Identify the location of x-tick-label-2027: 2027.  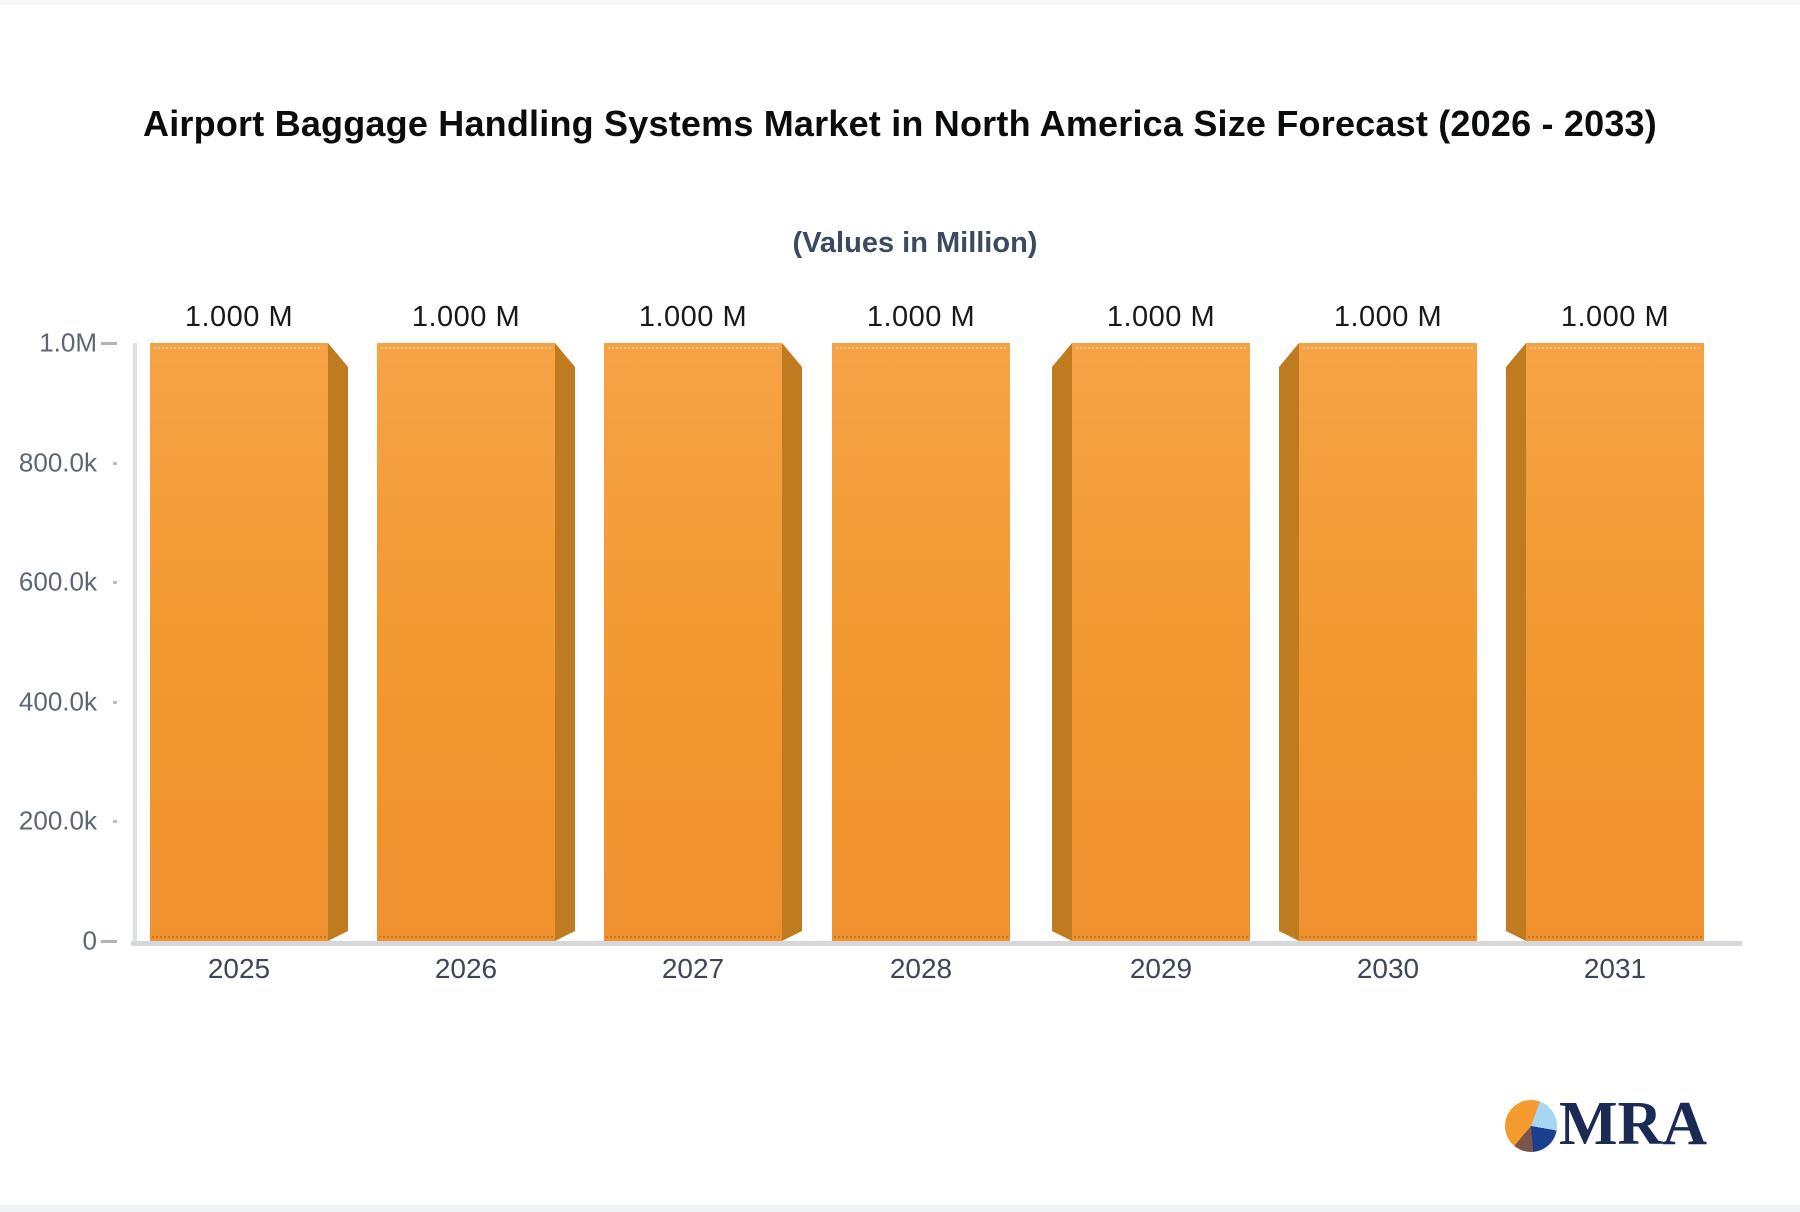
(693, 968).